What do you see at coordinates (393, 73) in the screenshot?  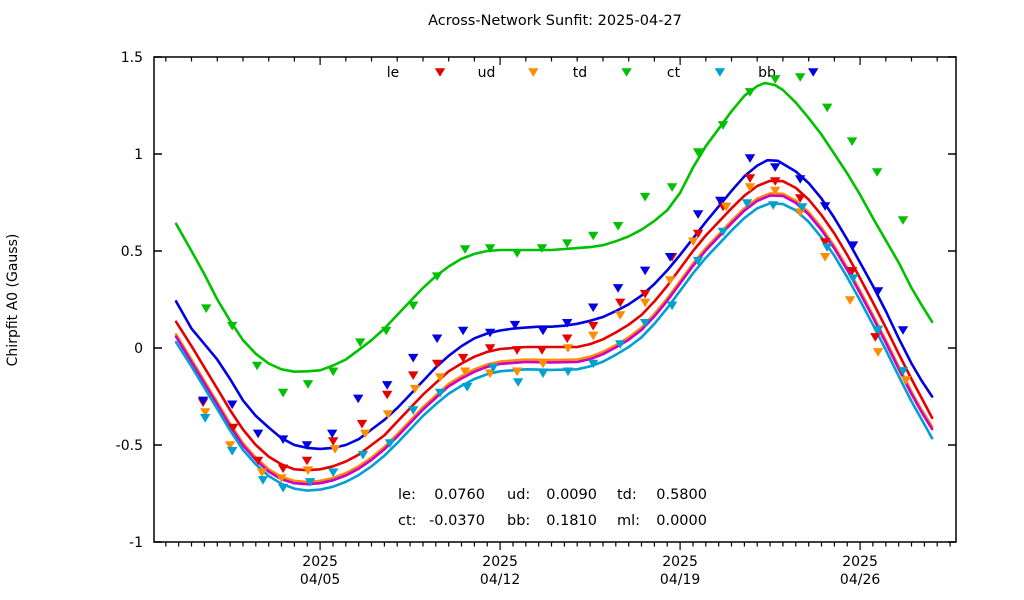 I see `legend-label: le` at bounding box center [393, 73].